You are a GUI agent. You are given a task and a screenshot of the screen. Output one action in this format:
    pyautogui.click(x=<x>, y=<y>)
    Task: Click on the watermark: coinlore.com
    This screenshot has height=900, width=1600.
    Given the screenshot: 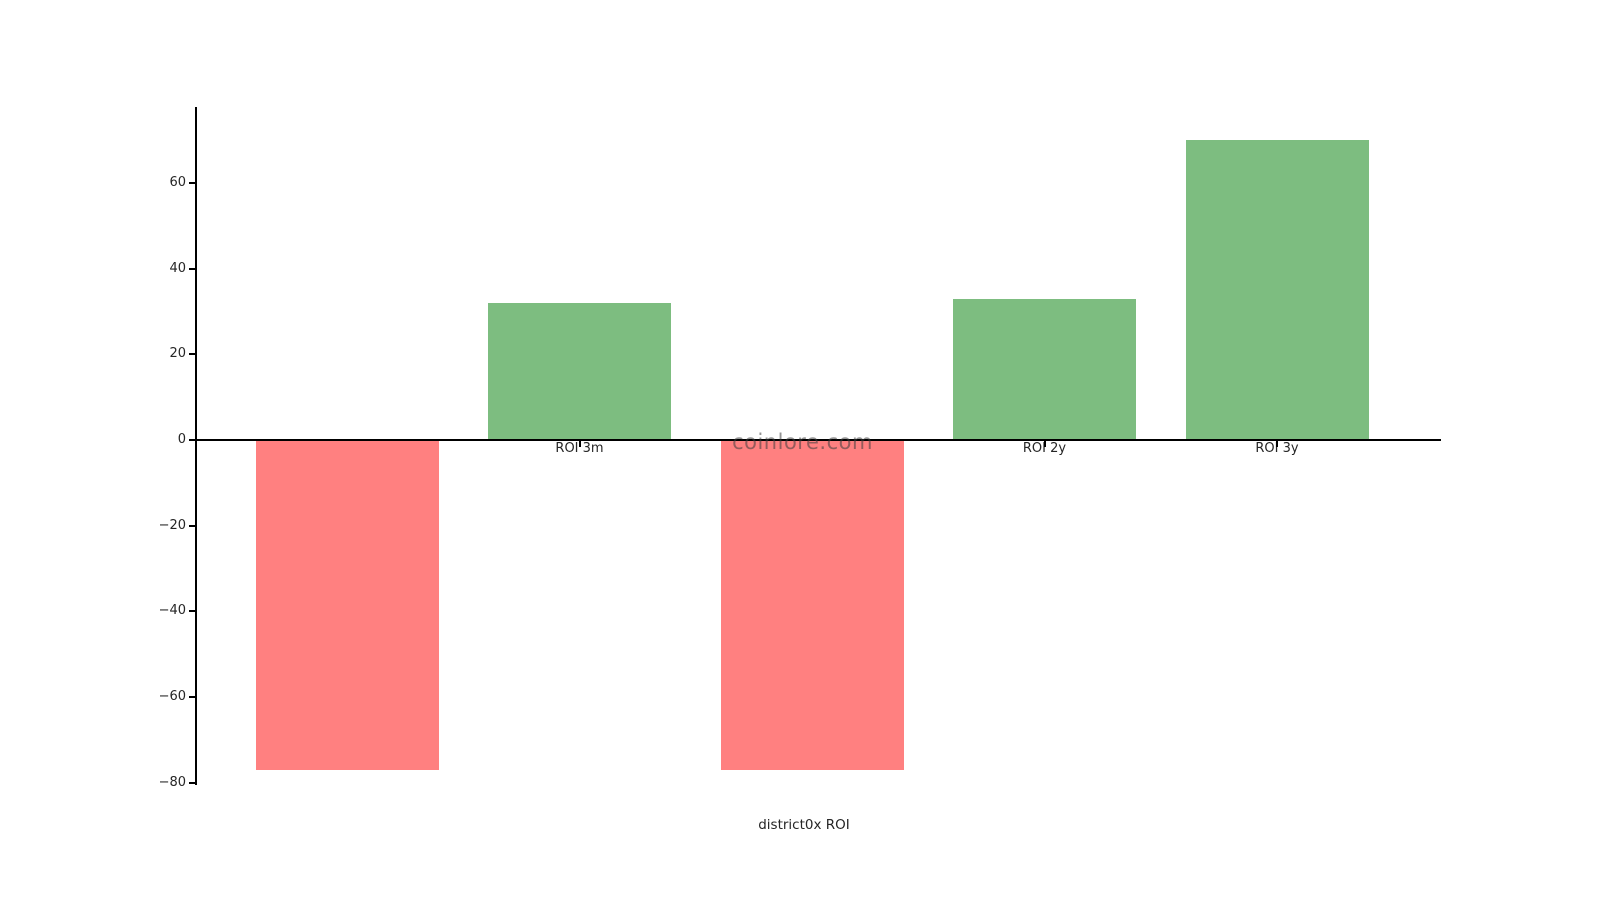 What is the action you would take?
    pyautogui.click(x=802, y=442)
    